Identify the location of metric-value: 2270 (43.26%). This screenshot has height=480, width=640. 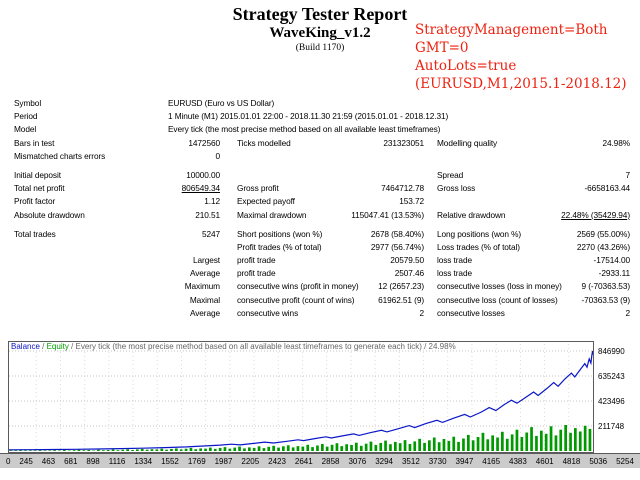
(603, 246).